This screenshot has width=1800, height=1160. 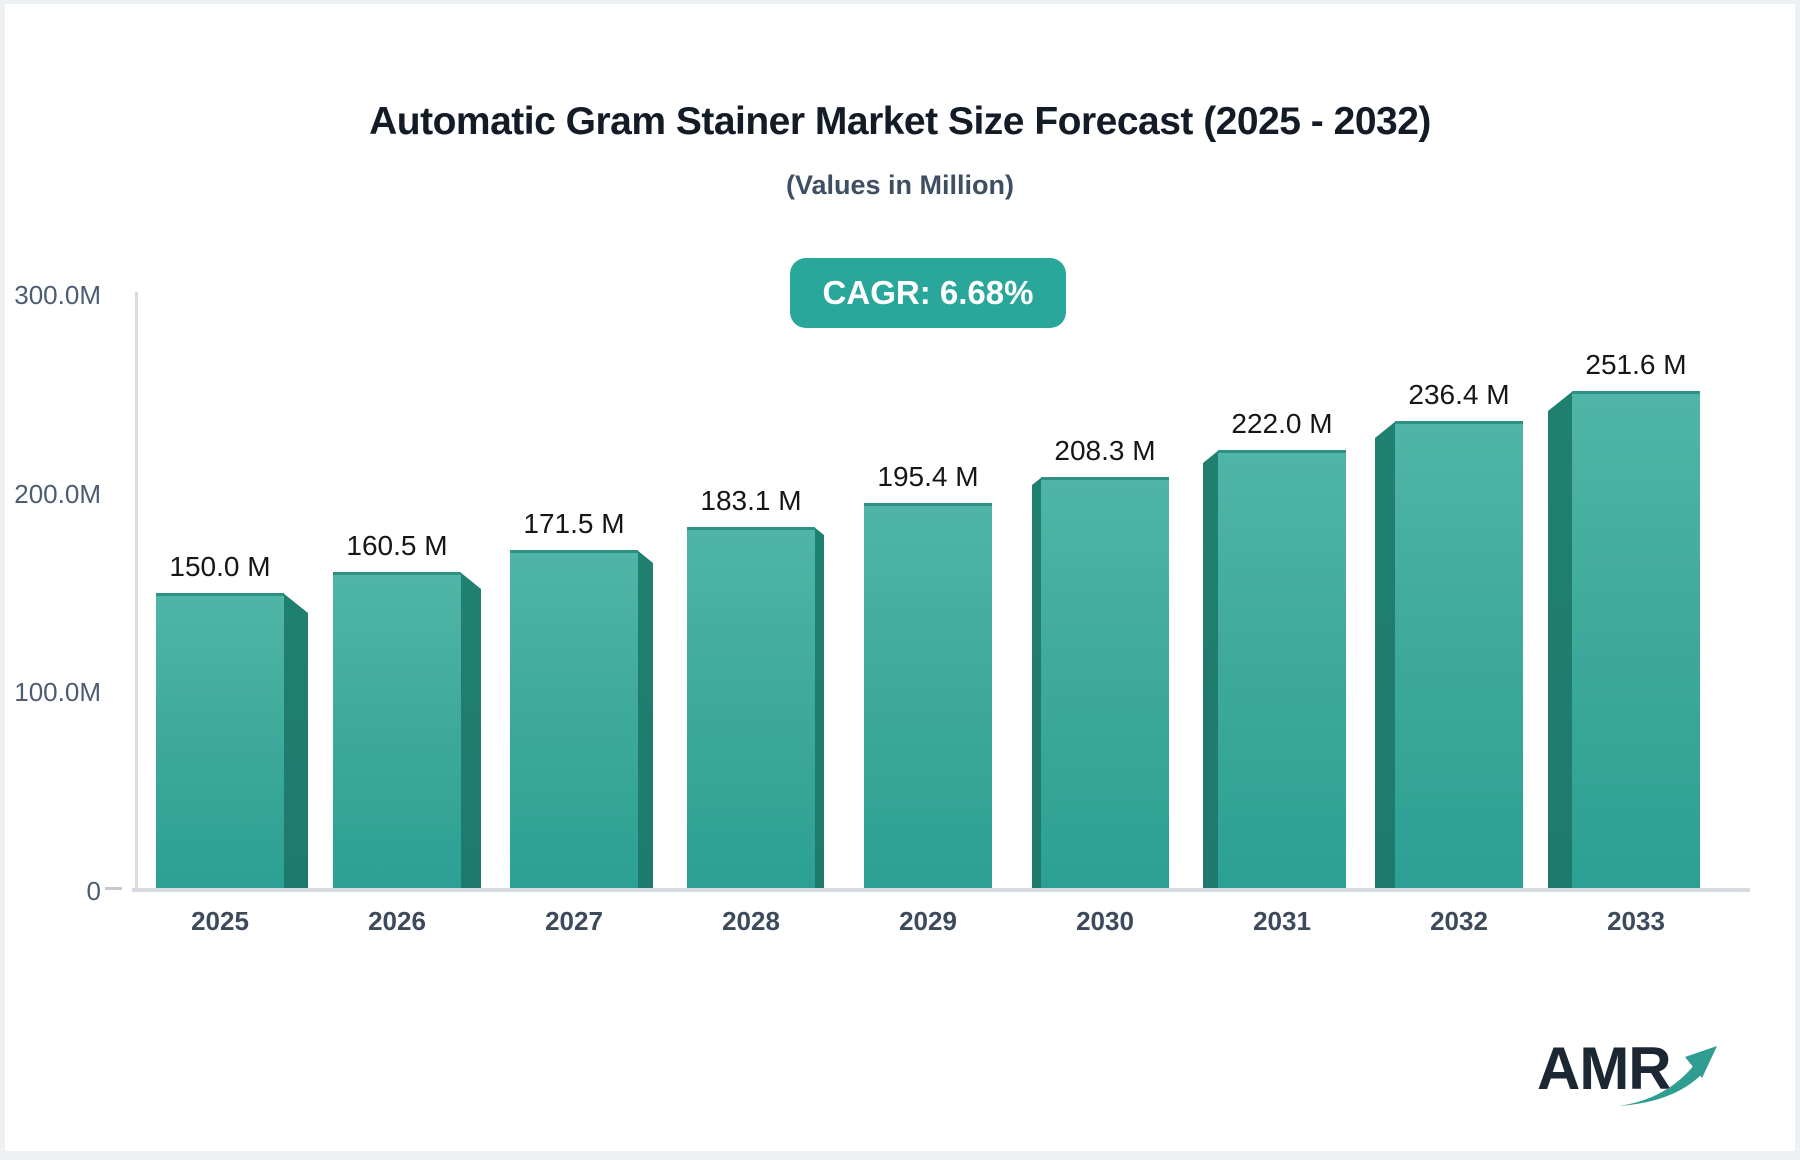 What do you see at coordinates (136, 592) in the screenshot?
I see `y-axis-line` at bounding box center [136, 592].